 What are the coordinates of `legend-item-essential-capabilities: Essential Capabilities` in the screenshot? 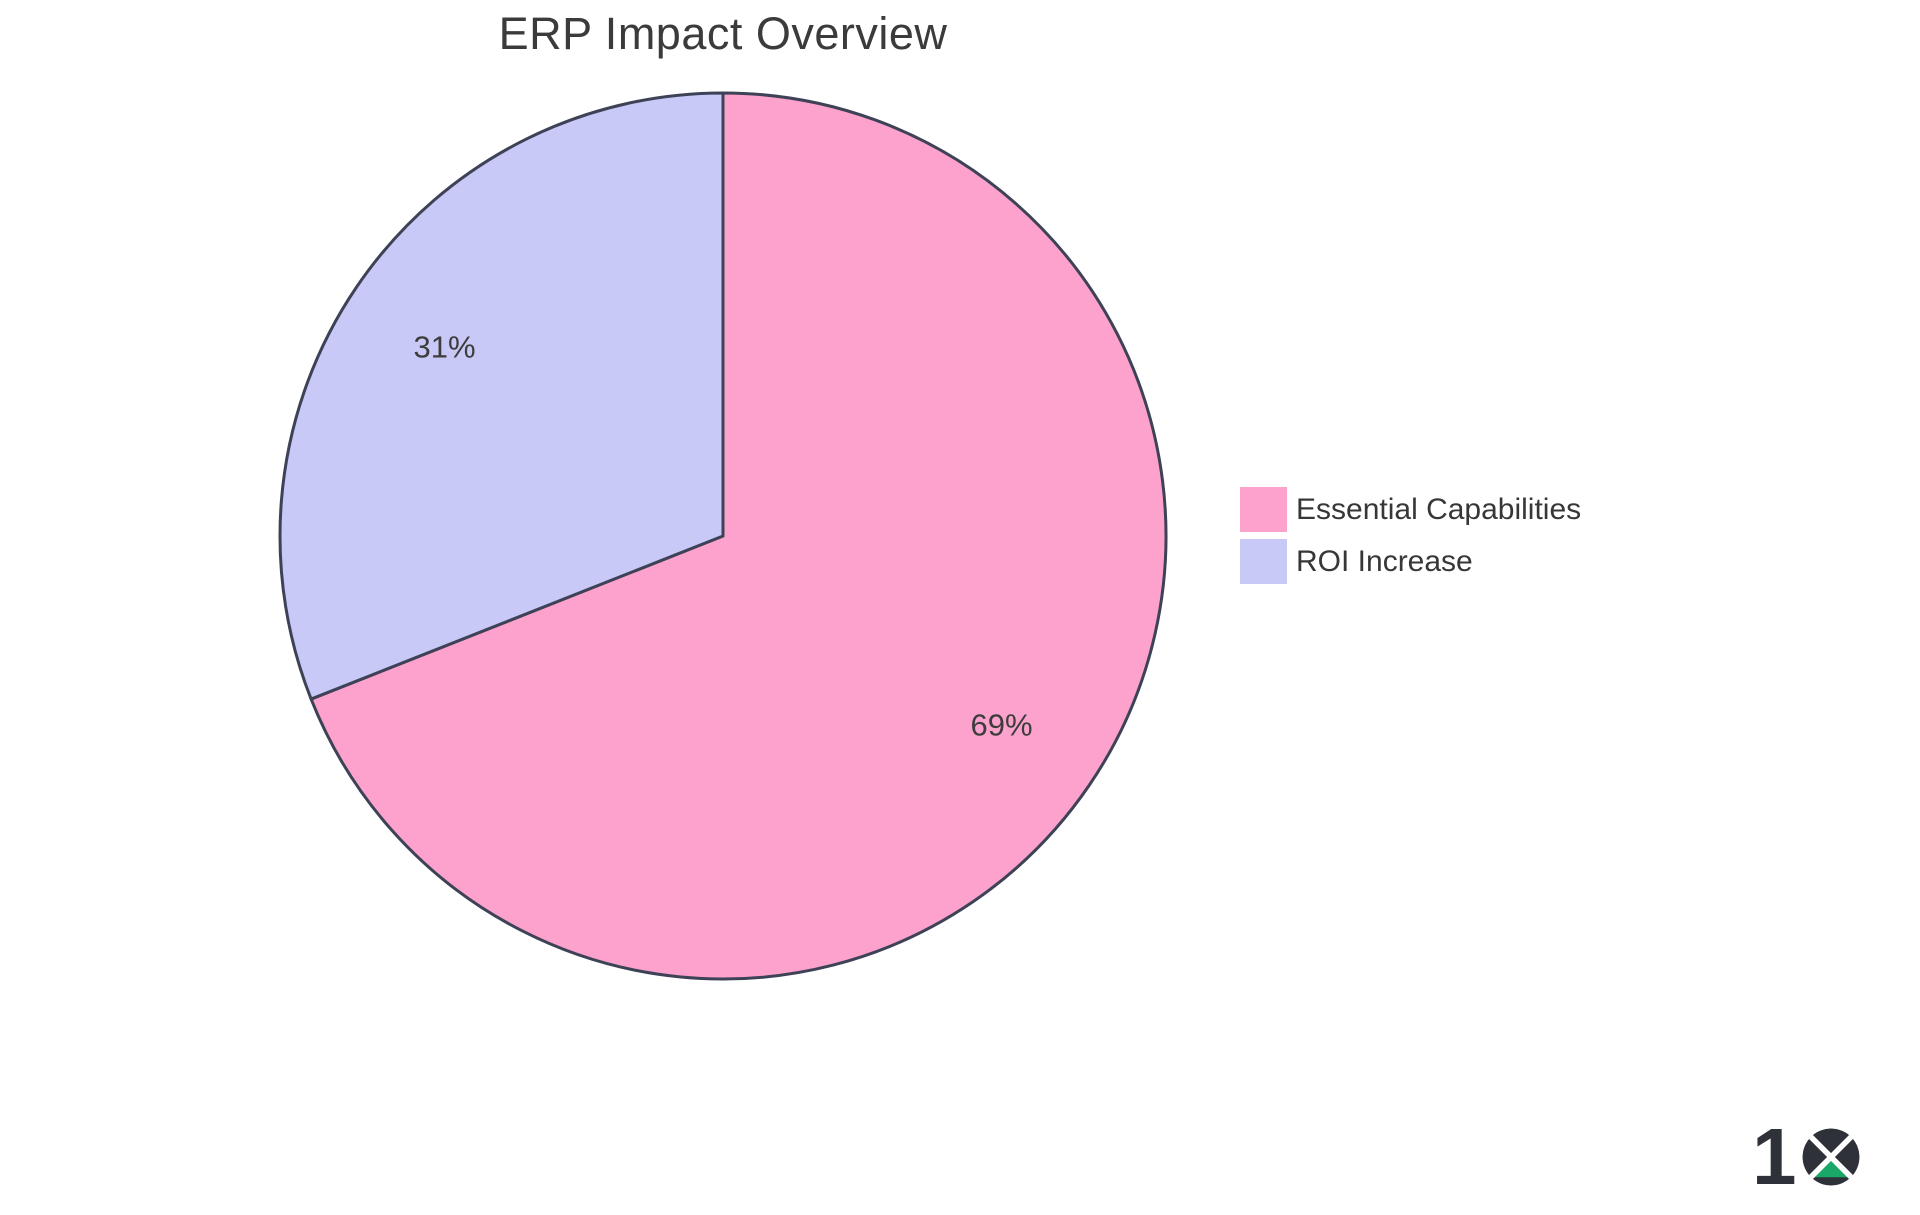 It's located at (1410, 509).